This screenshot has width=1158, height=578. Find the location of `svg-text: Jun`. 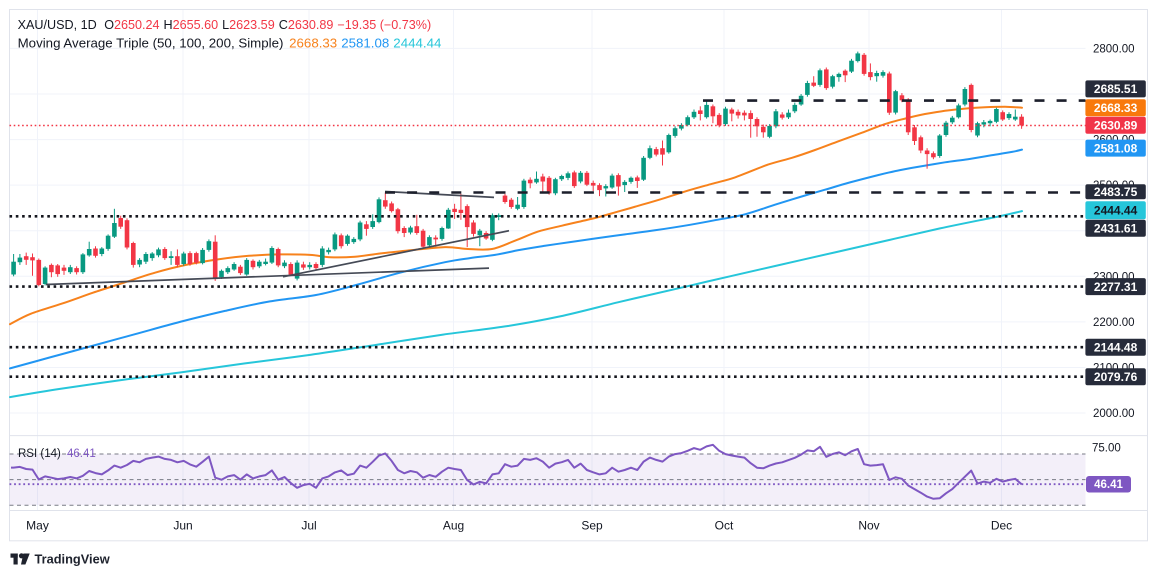

svg-text: Jun is located at coordinates (182, 526).